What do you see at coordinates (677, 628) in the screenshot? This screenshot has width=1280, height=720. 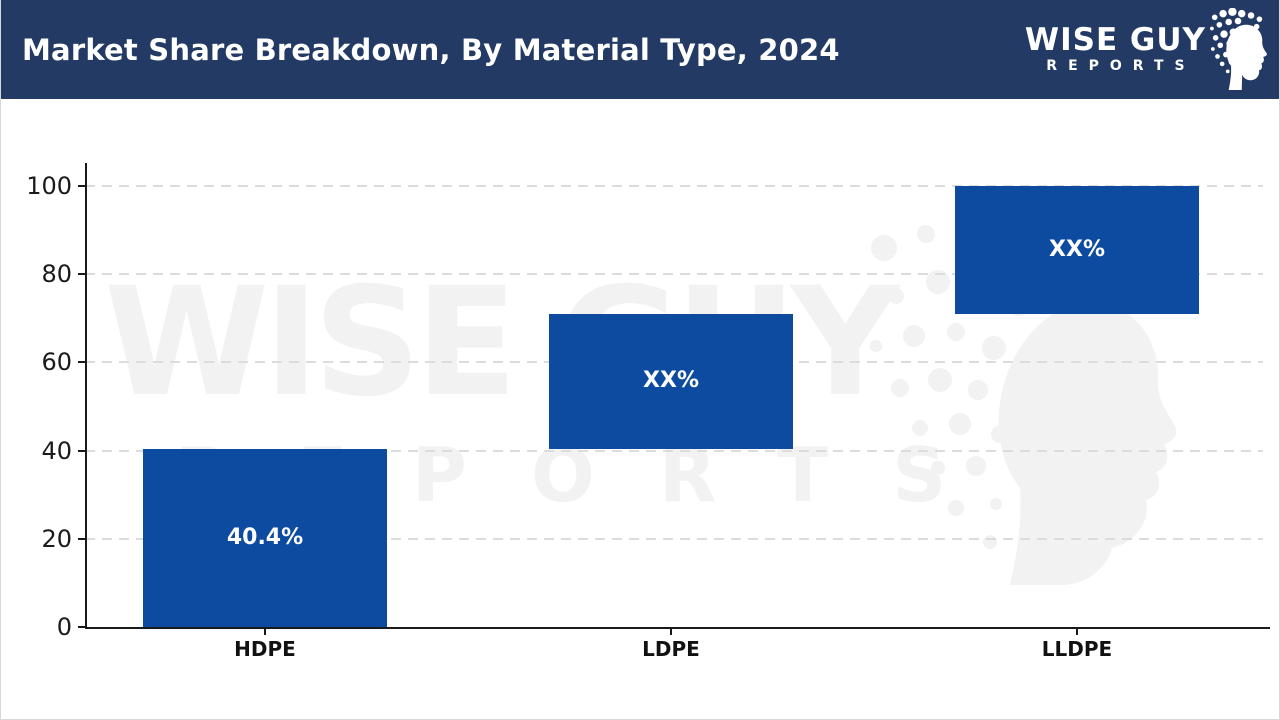 I see `x-axis` at bounding box center [677, 628].